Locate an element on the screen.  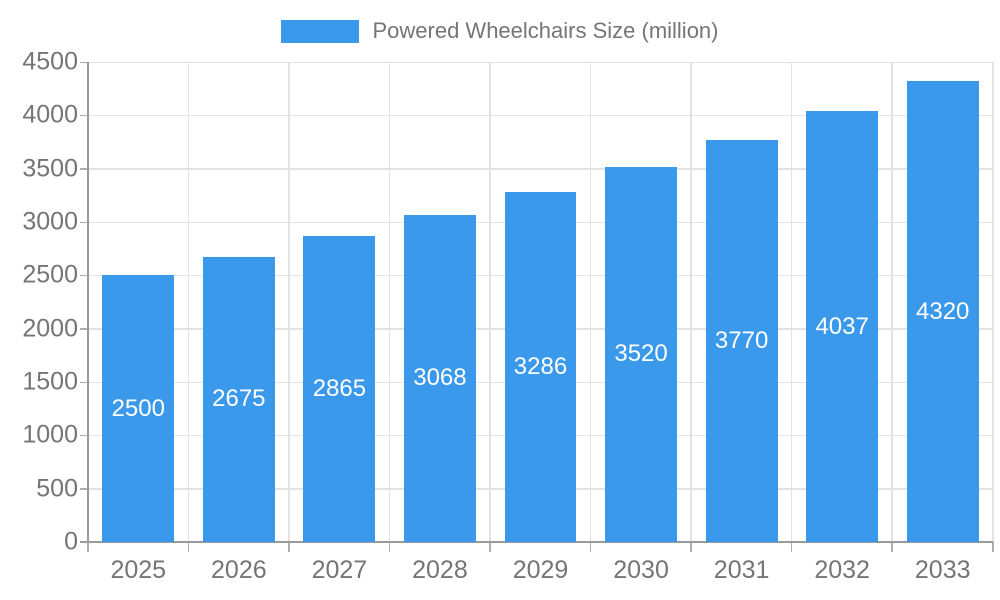
x-axis-label: 2031 is located at coordinates (741, 570).